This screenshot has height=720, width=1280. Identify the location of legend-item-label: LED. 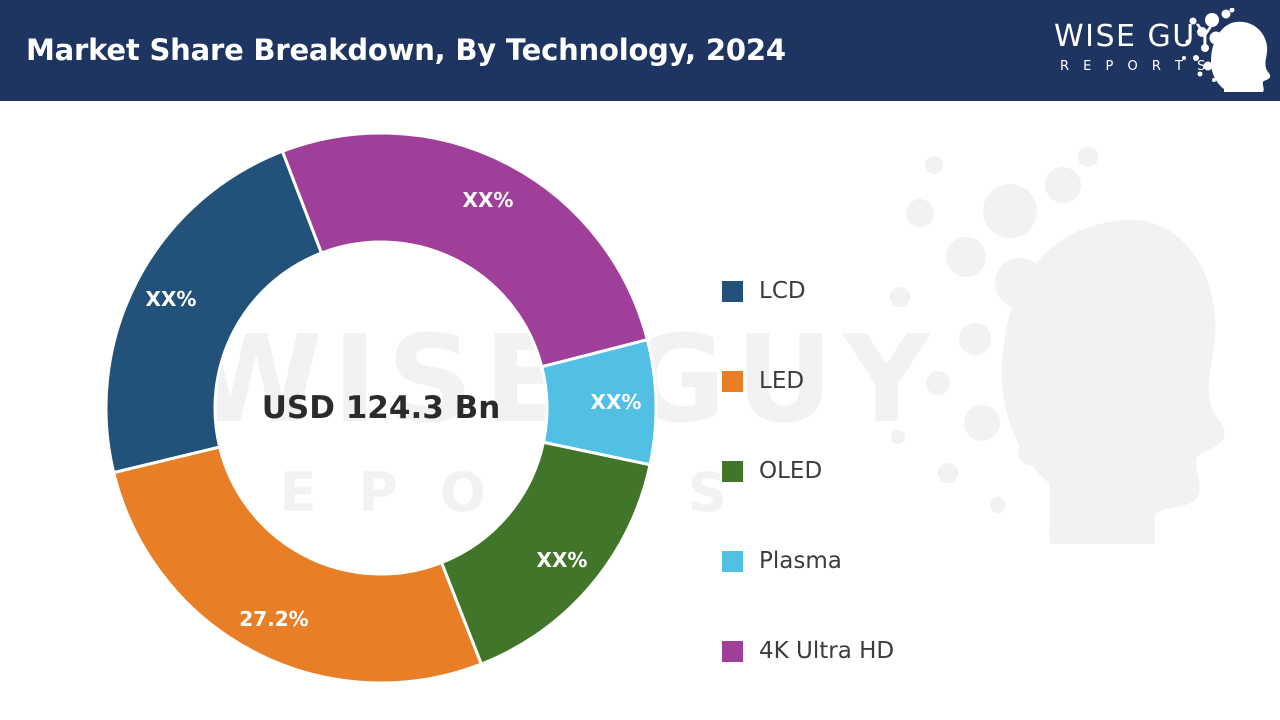
(782, 381).